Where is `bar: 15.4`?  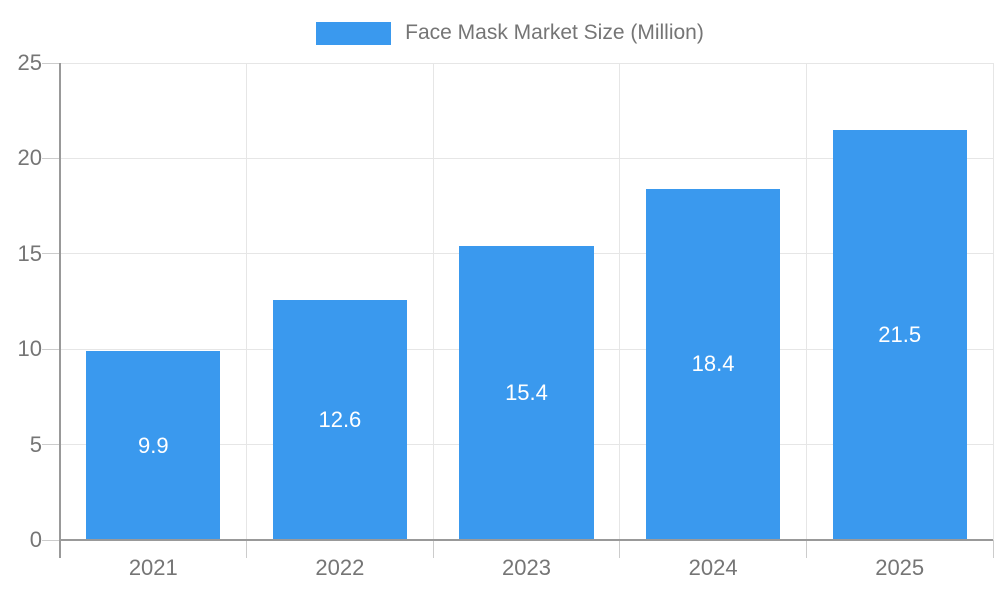
bar: 15.4 is located at coordinates (526, 393).